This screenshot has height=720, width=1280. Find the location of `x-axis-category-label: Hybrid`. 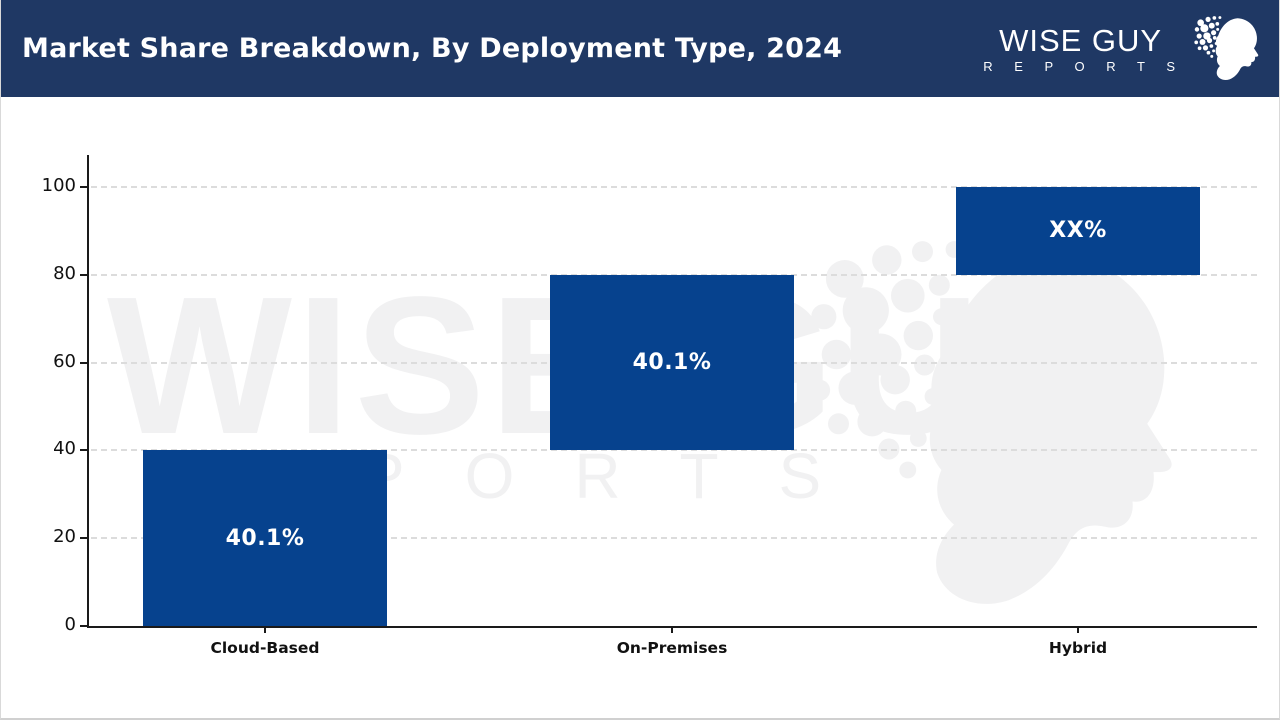

x-axis-category-label: Hybrid is located at coordinates (1078, 648).